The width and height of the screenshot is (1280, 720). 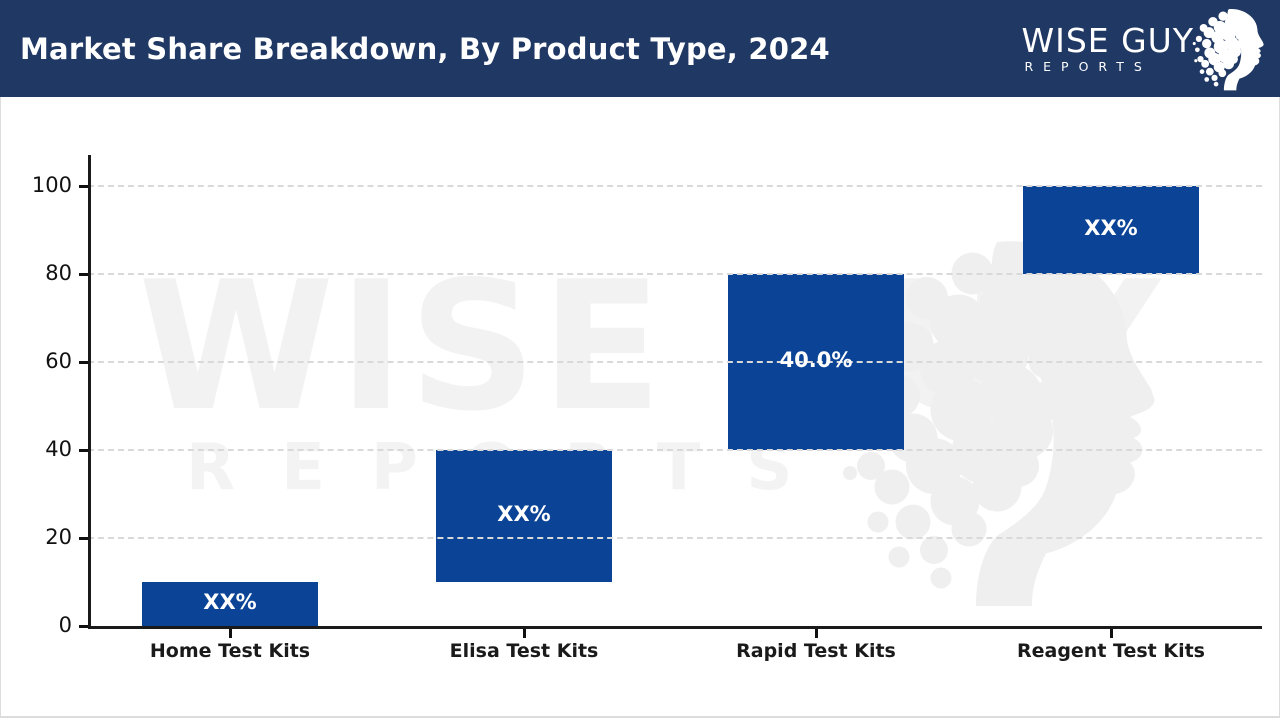 I want to click on y-tick-label: 80, so click(x=58, y=273).